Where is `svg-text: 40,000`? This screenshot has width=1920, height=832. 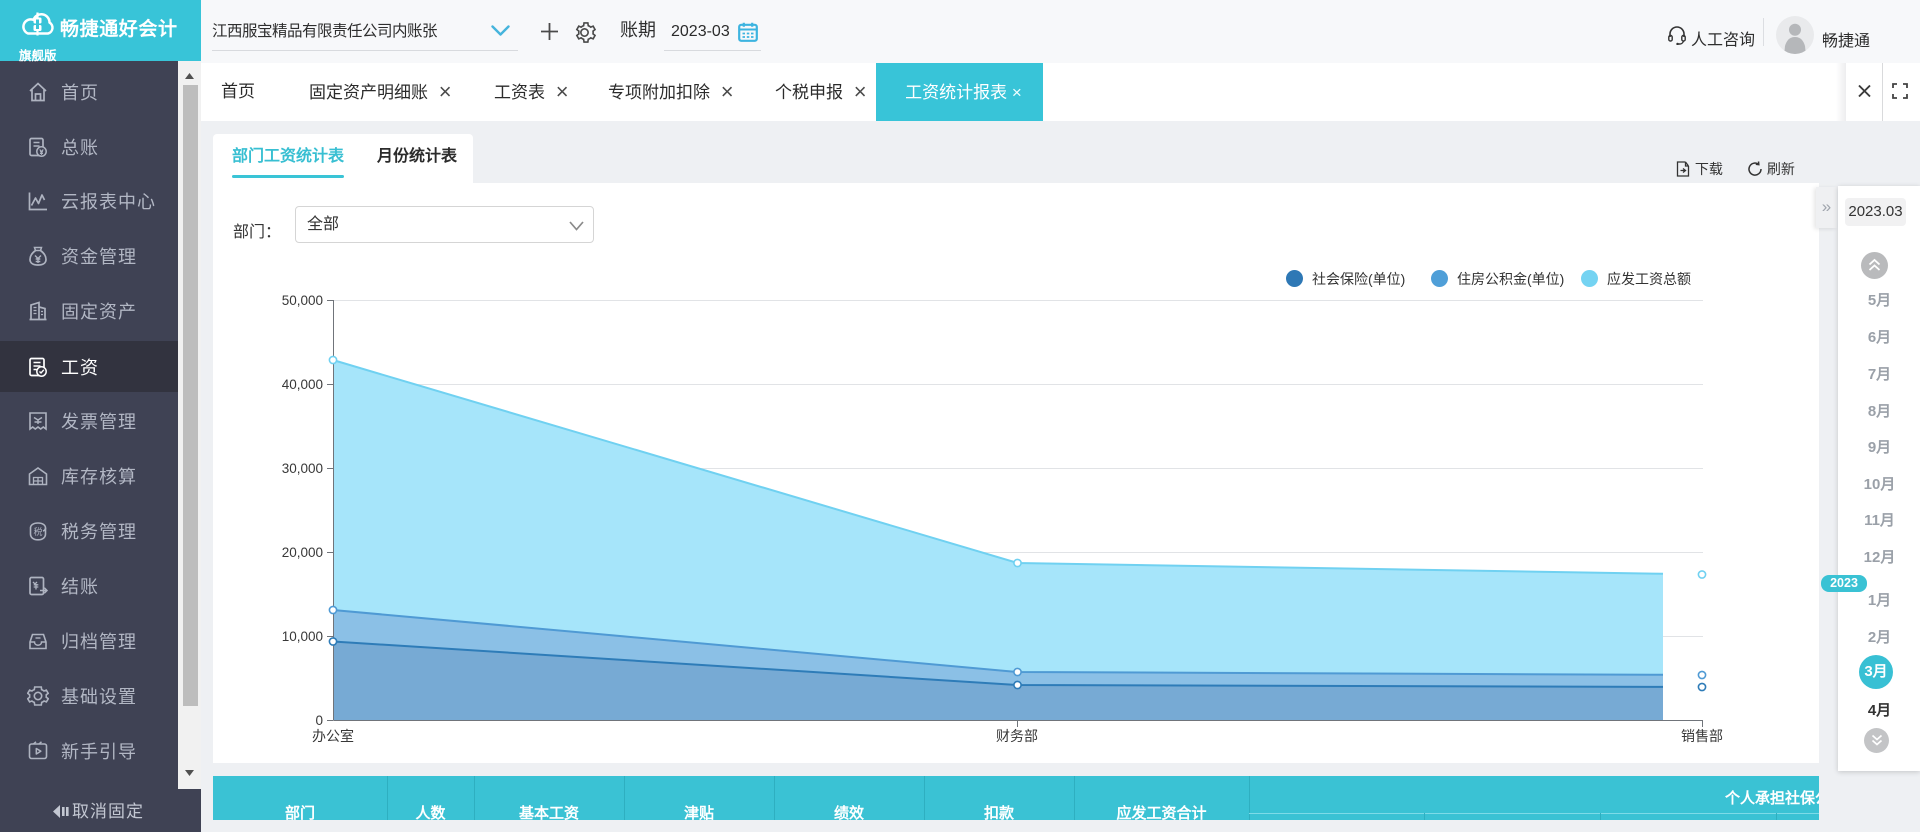
svg-text: 40,000 is located at coordinates (302, 384).